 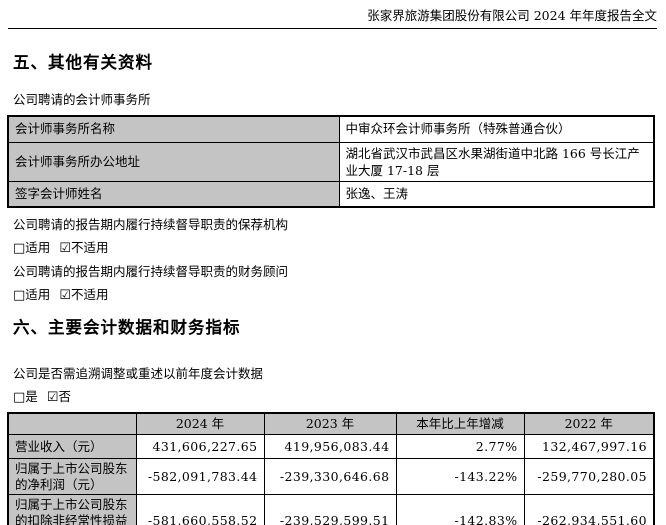 I want to click on table-row: 会计师事务所名称 中审众环会计师事务所（特殊普通合伙）, so click(x=331, y=129).